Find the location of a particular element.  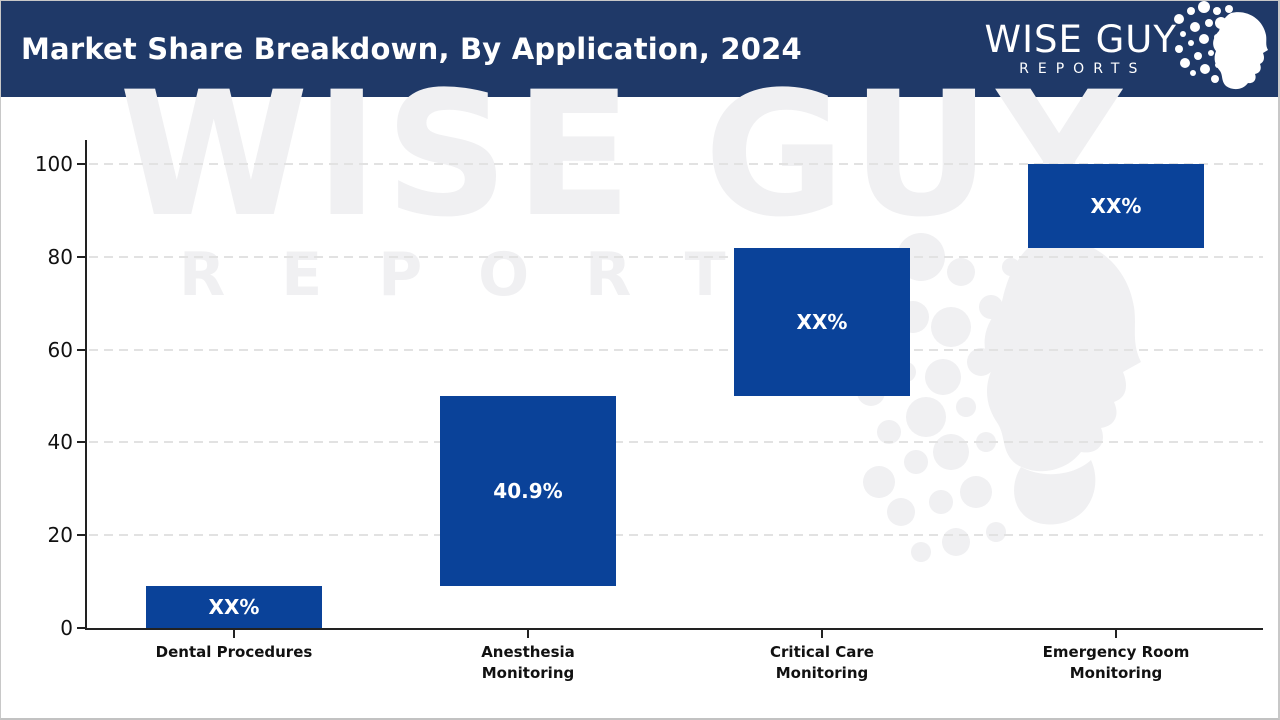

bar-dental-procedures: XX% is located at coordinates (234, 607).